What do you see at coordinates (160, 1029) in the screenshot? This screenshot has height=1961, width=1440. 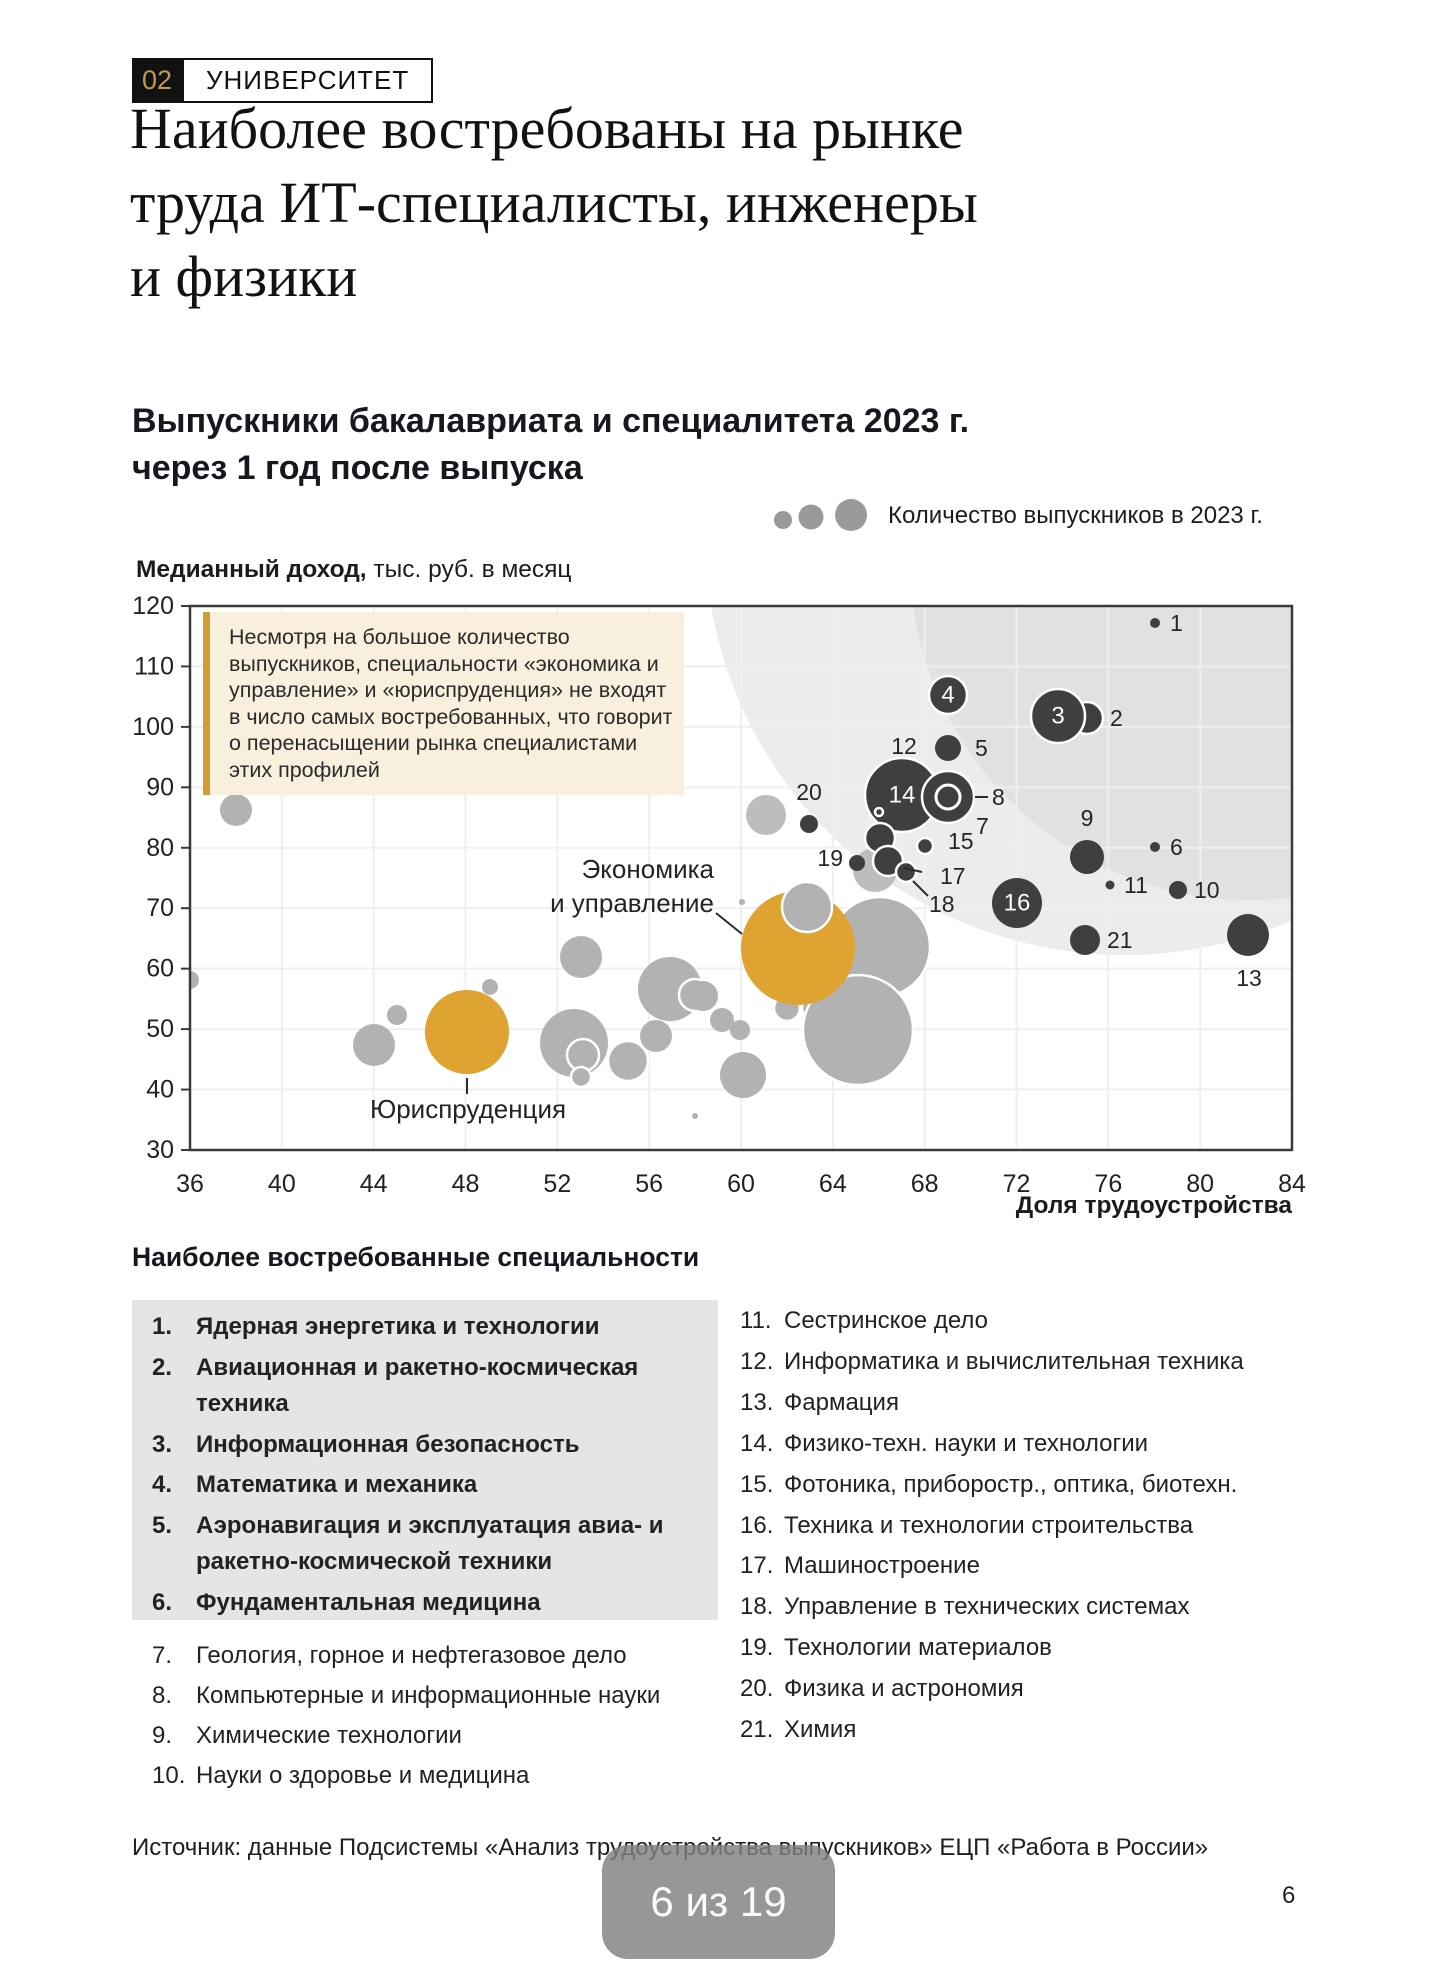 I see `y-tick-label: 50` at bounding box center [160, 1029].